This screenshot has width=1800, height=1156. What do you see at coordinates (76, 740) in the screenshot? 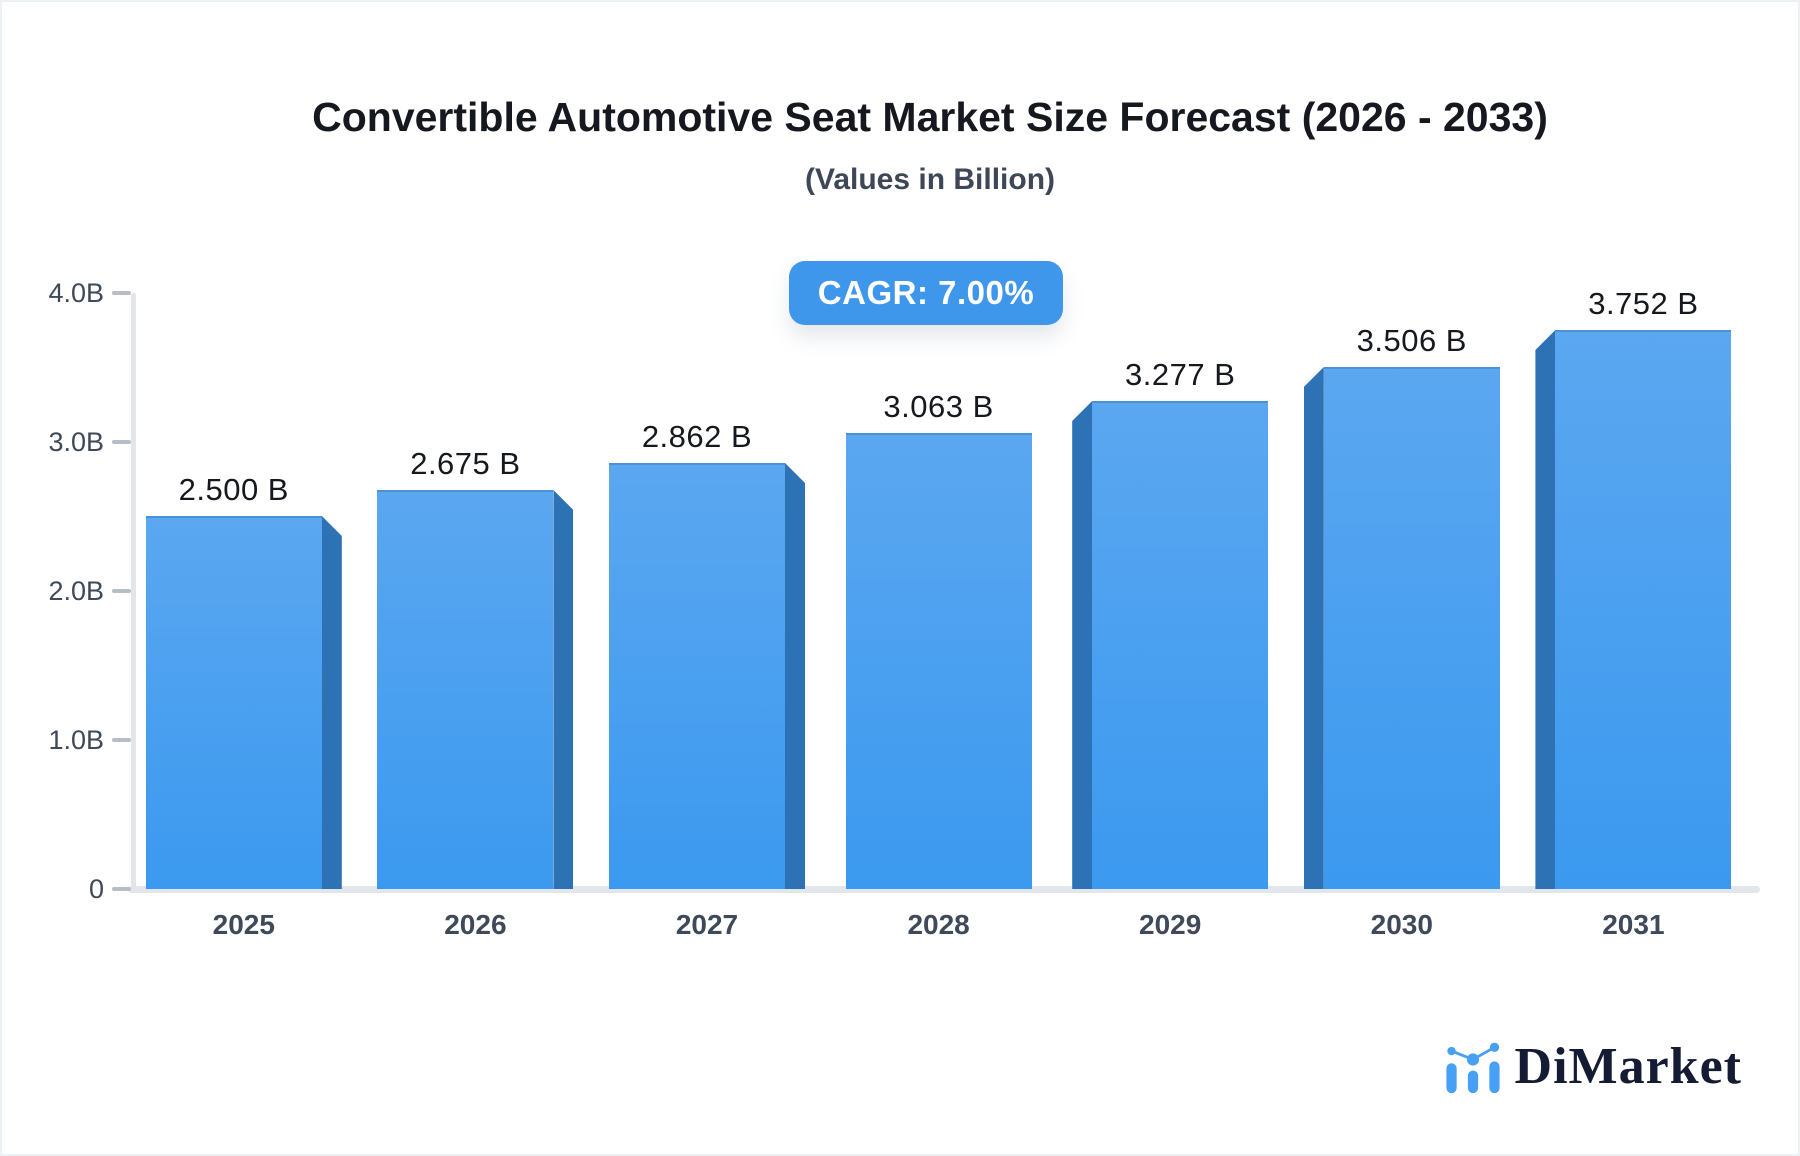
I see `y-axis-label: 1.0B` at bounding box center [76, 740].